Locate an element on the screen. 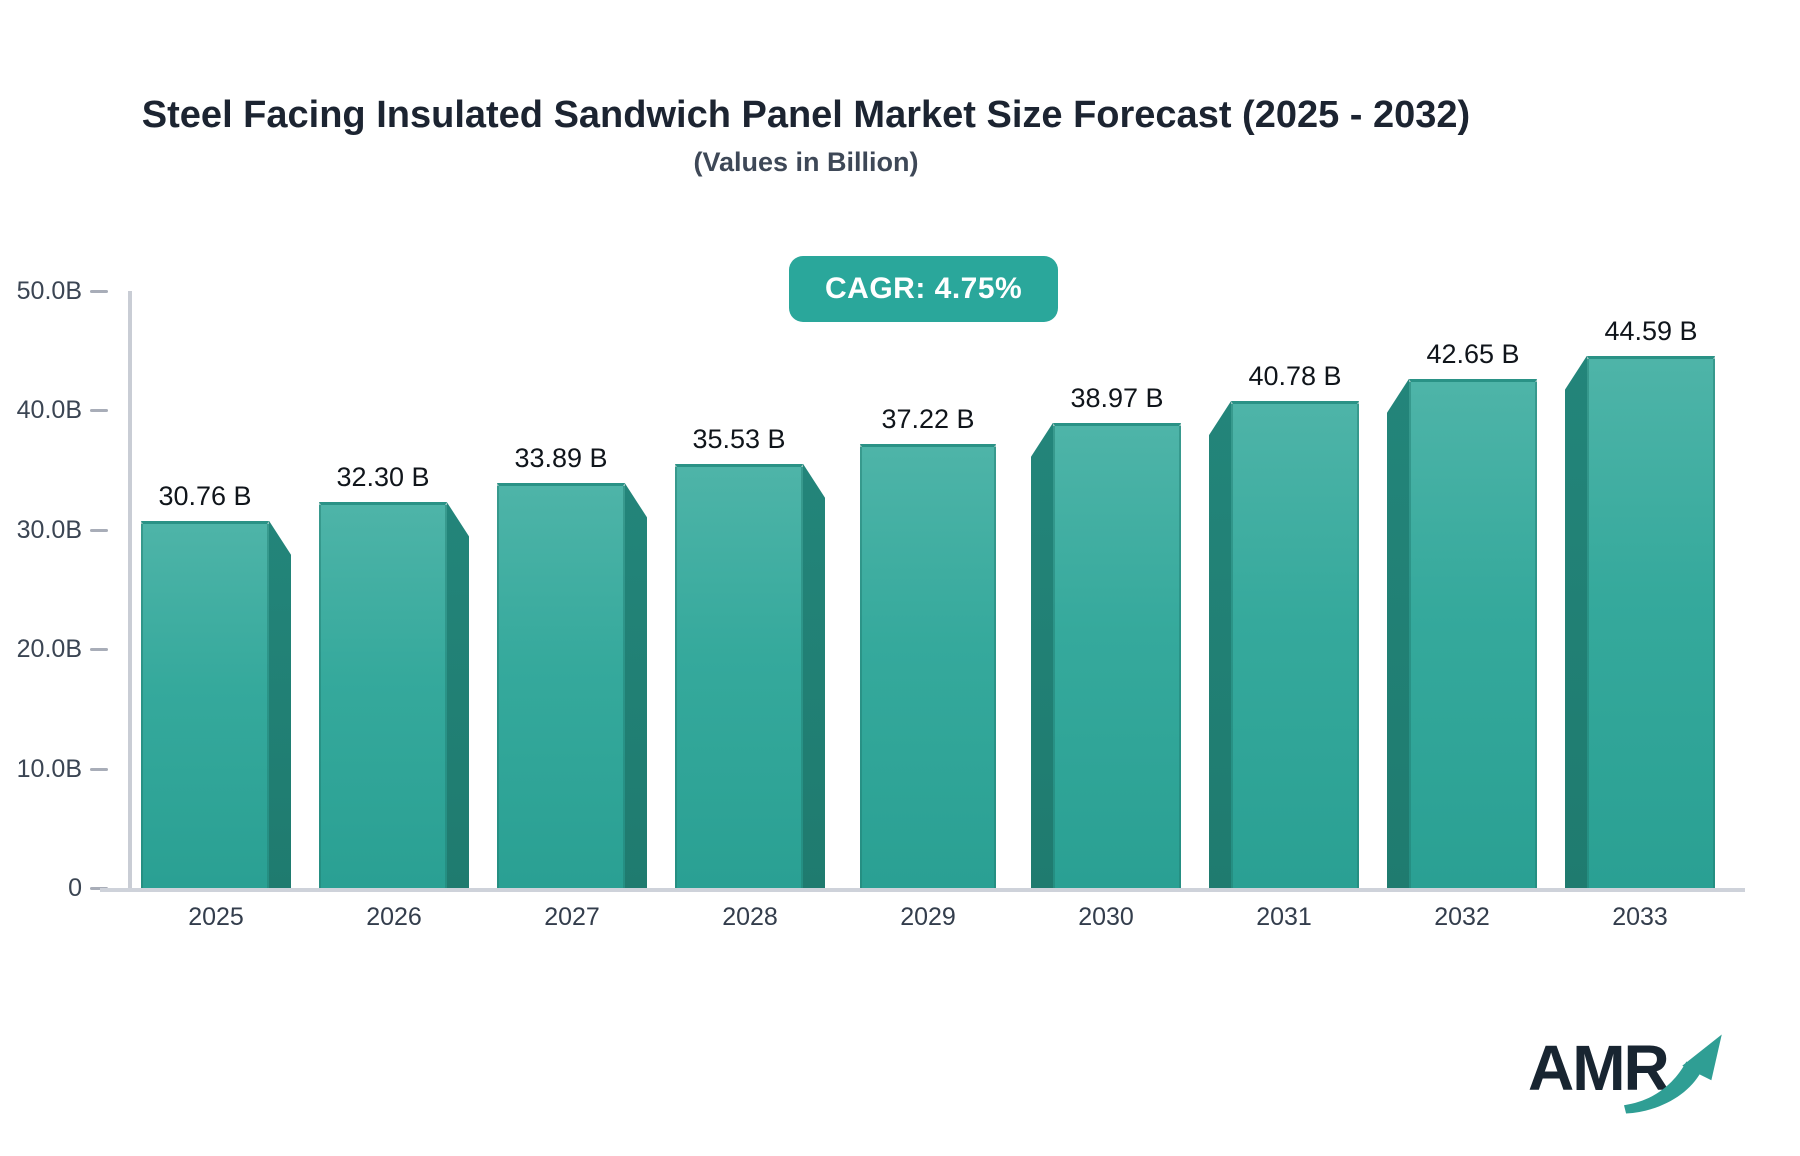 This screenshot has height=1156, width=1800. x-axis-label: 2031 is located at coordinates (1284, 917).